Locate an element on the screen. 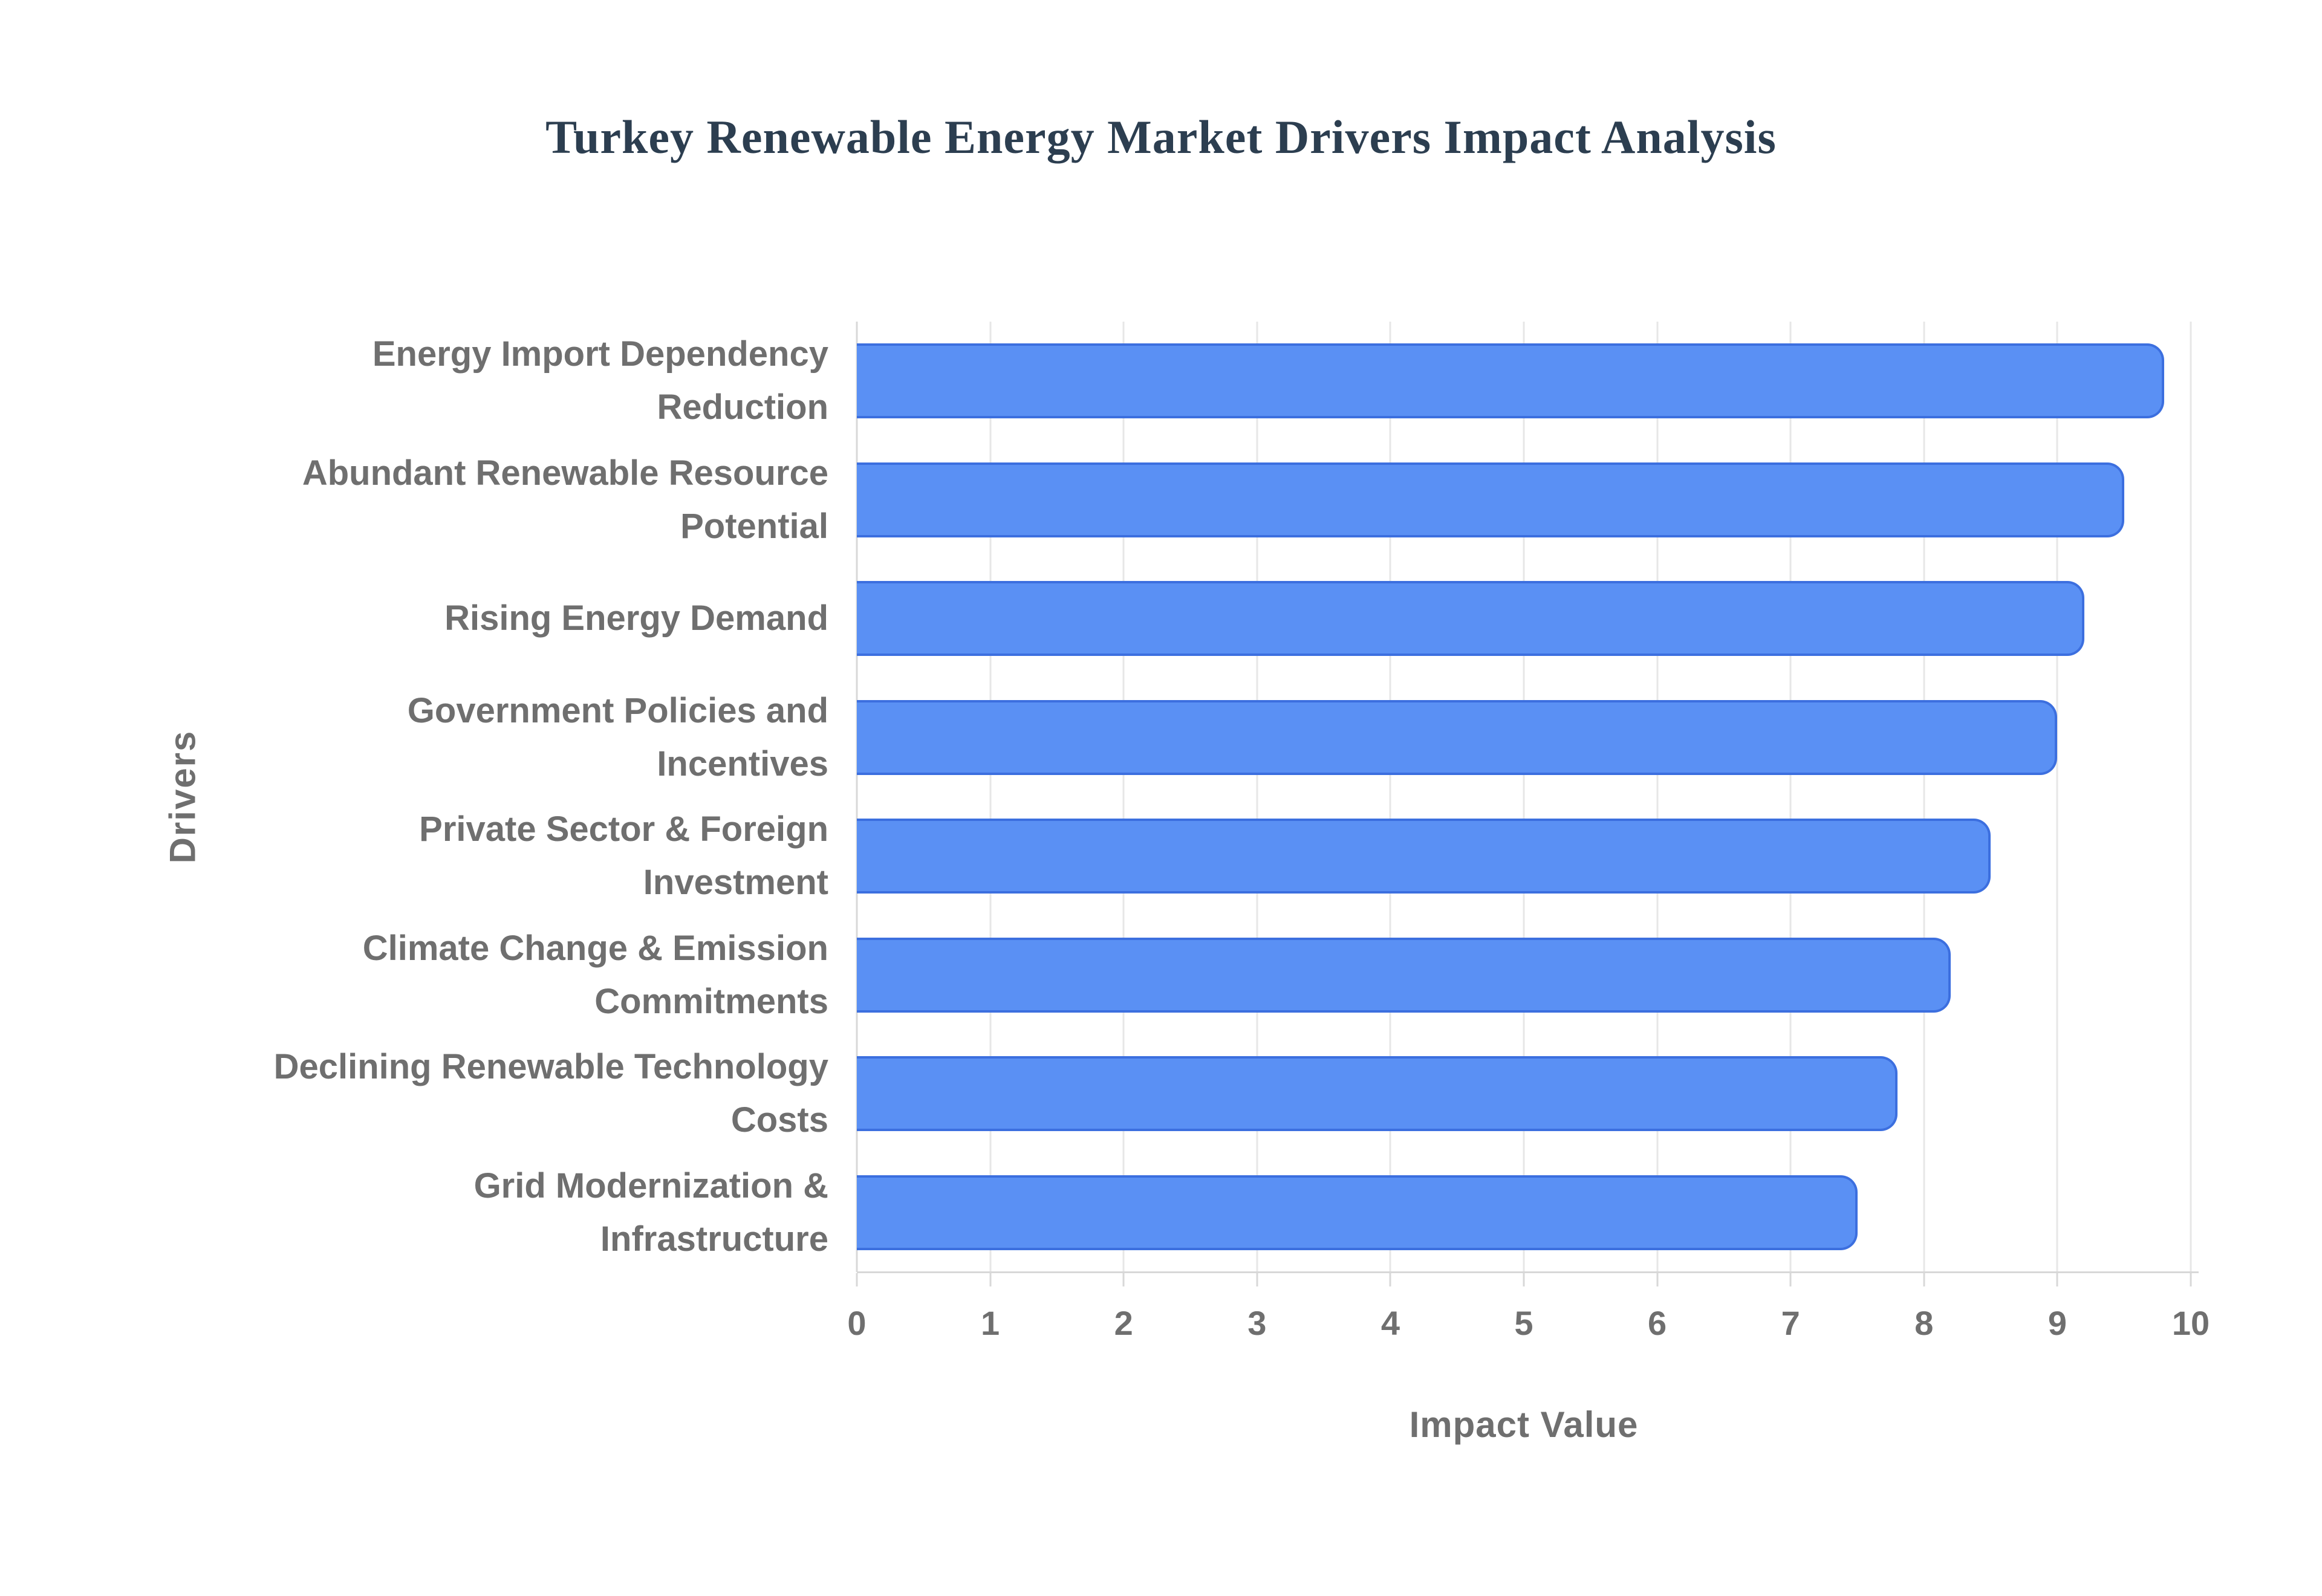  category-label-line: Grid Modernization & is located at coordinates (650, 1185).